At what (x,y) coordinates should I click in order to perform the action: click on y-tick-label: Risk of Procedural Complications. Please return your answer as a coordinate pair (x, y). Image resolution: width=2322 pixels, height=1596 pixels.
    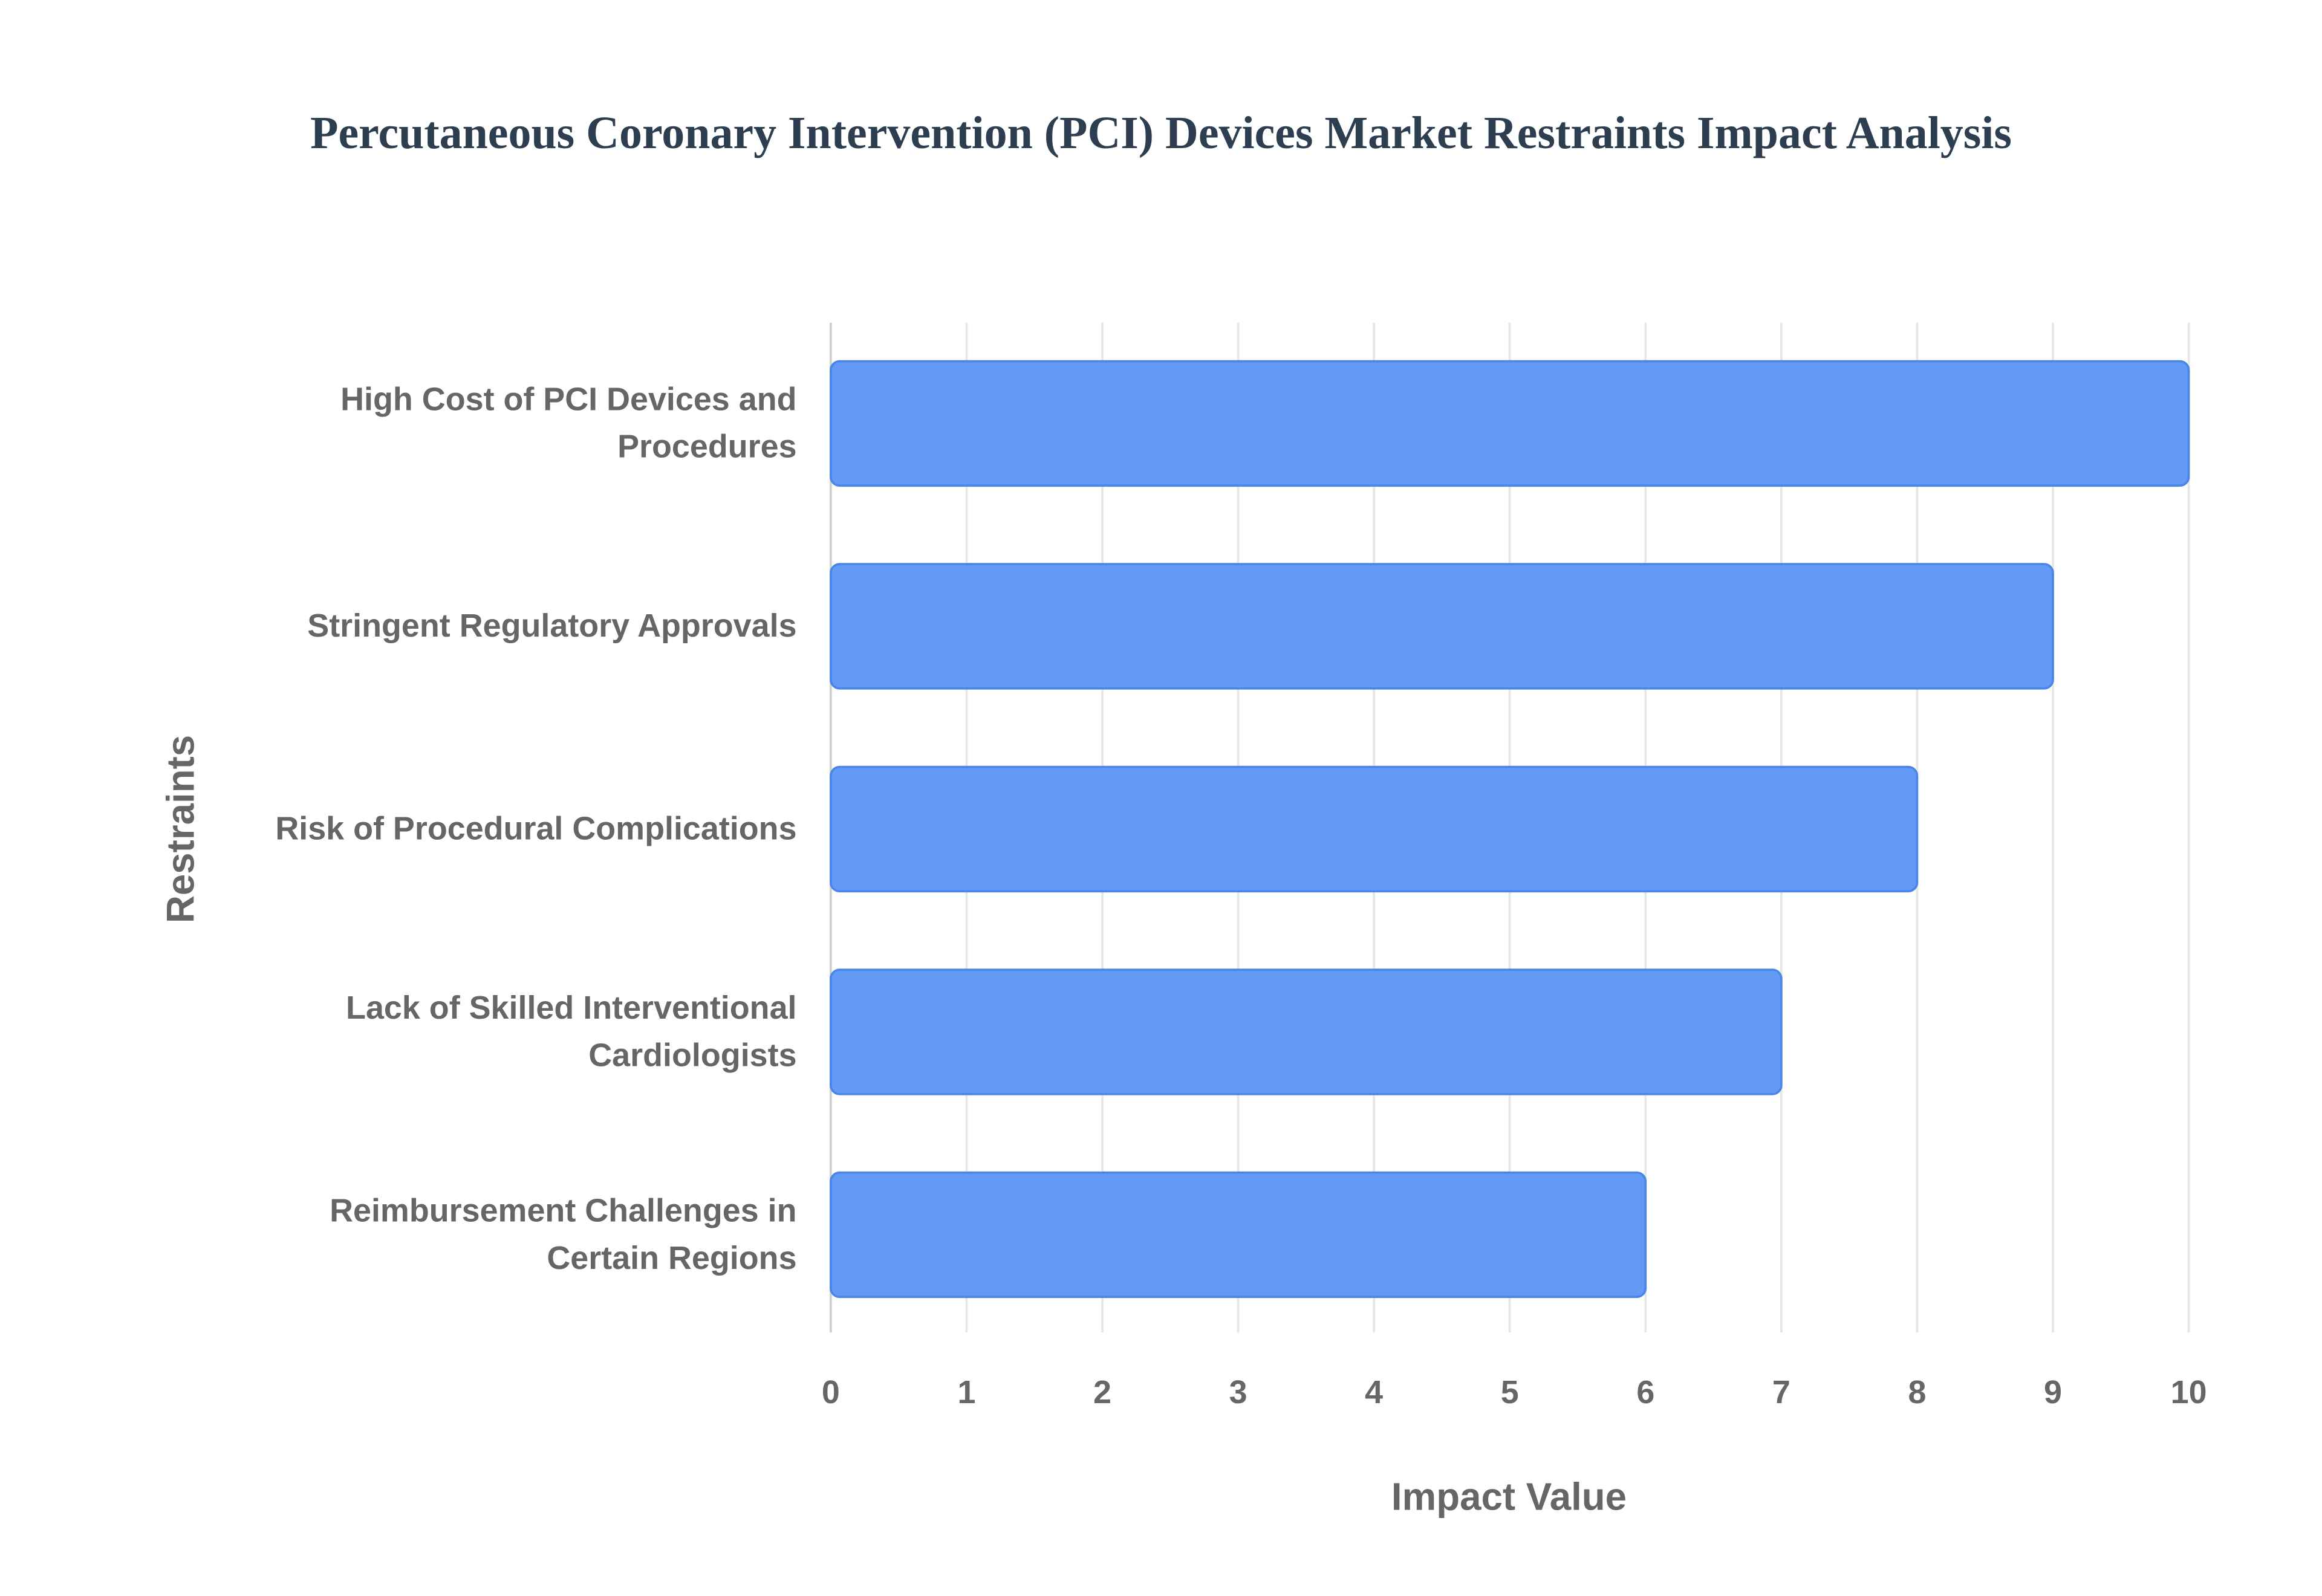
    Looking at the image, I should click on (536, 828).